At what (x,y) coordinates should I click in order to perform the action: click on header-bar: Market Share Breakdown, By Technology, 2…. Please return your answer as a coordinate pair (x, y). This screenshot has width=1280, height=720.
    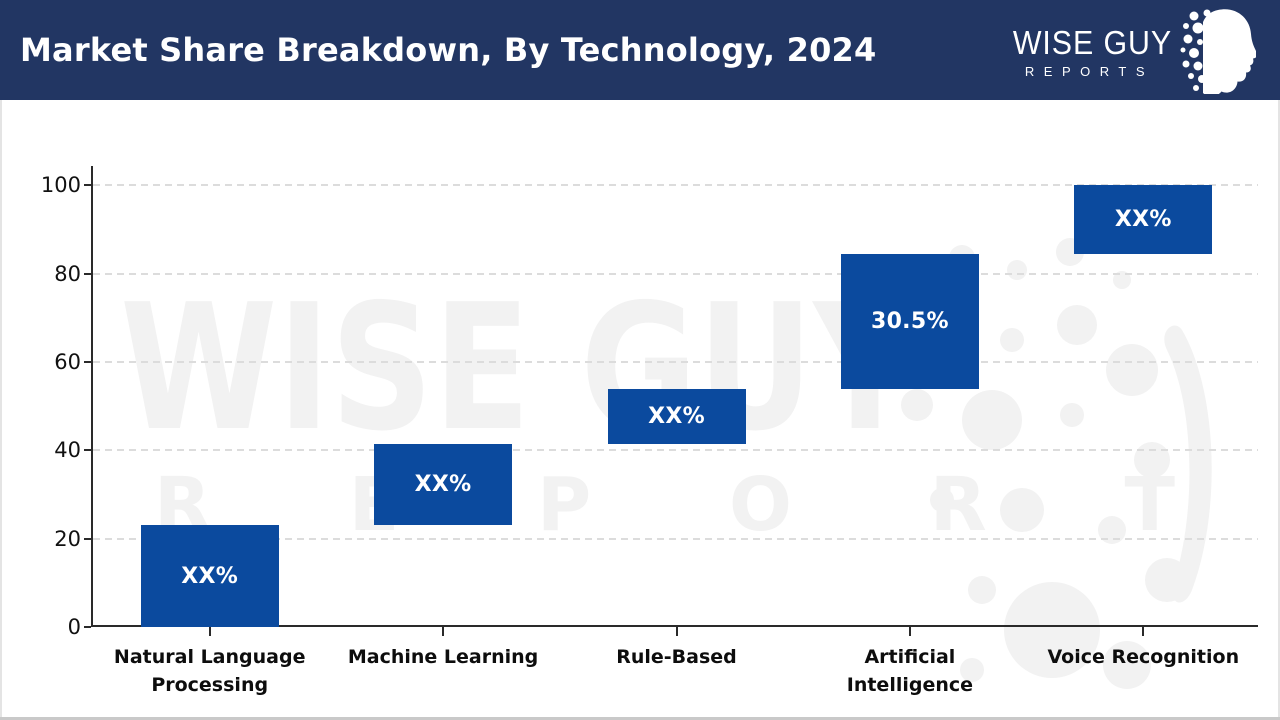
    Looking at the image, I should click on (640, 50).